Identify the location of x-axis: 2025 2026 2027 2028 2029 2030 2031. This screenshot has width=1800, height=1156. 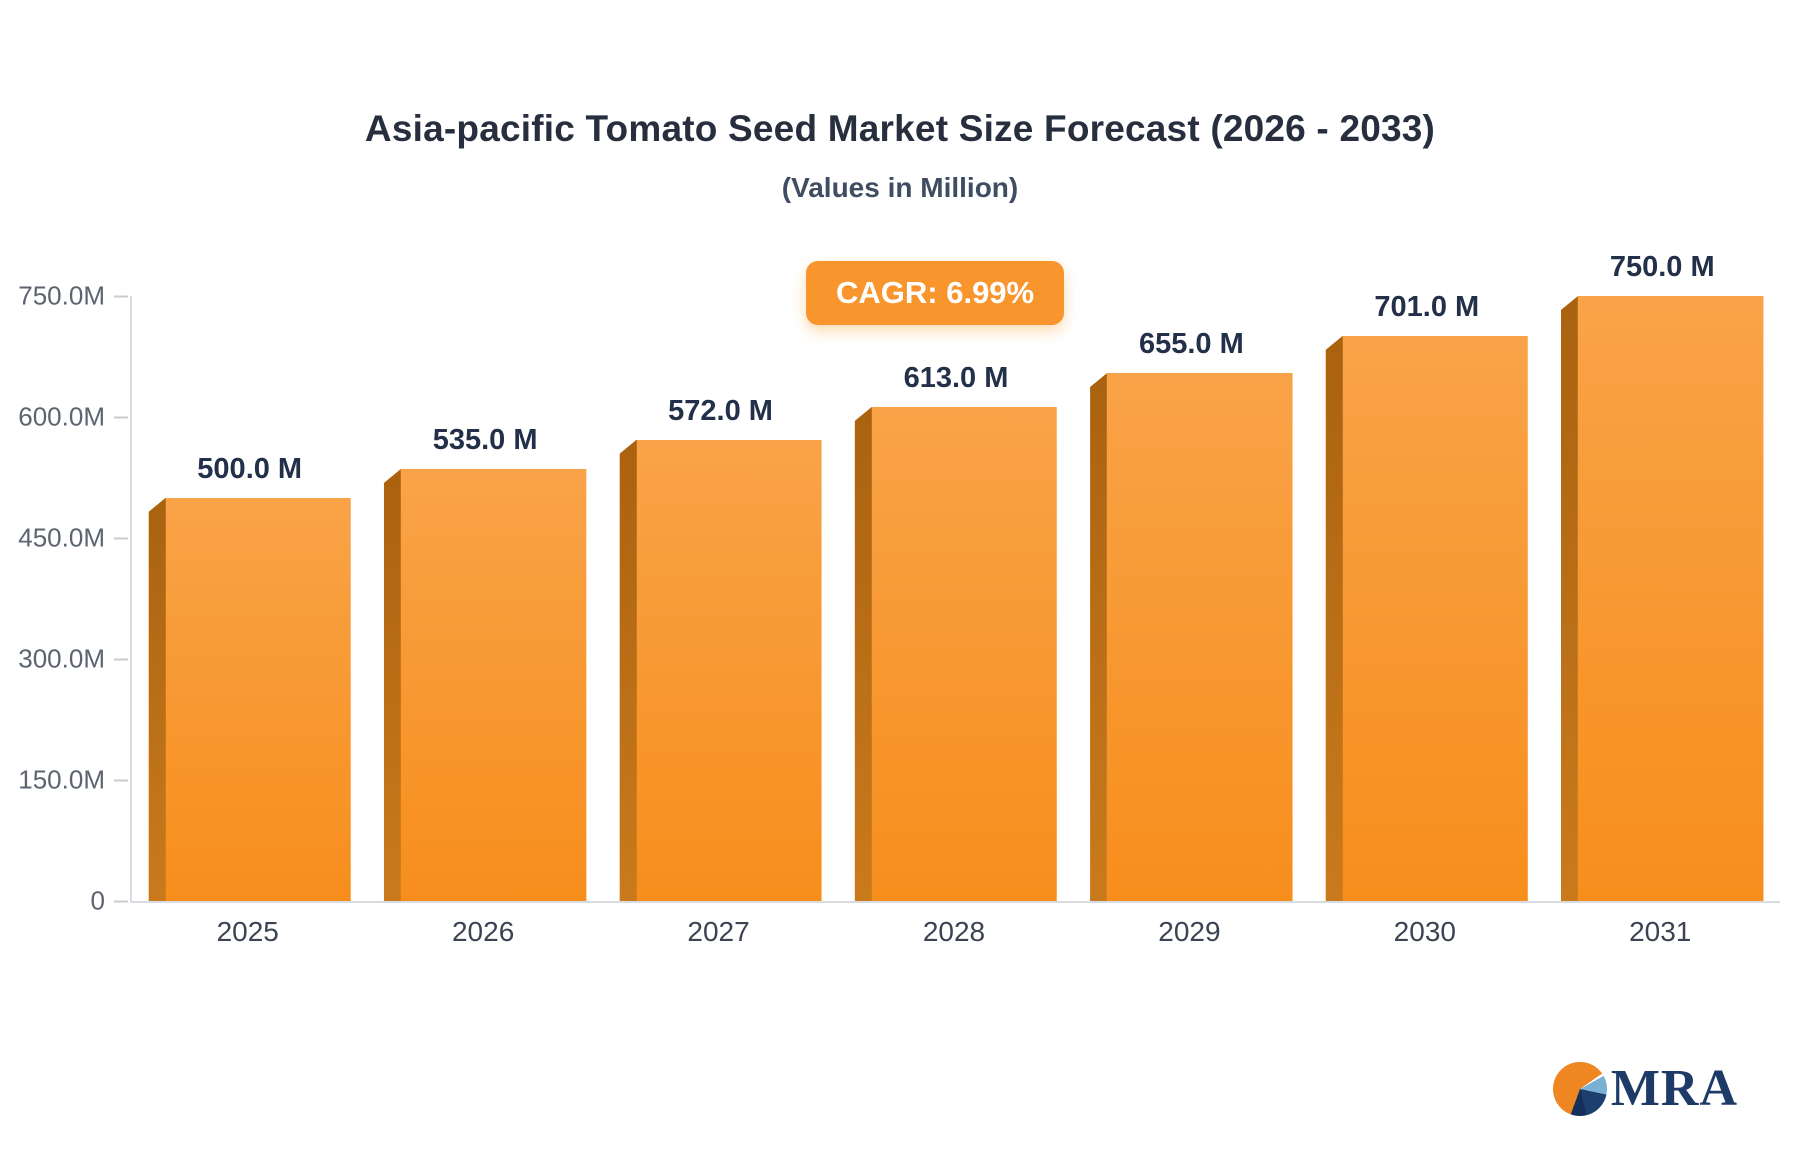
(954, 932).